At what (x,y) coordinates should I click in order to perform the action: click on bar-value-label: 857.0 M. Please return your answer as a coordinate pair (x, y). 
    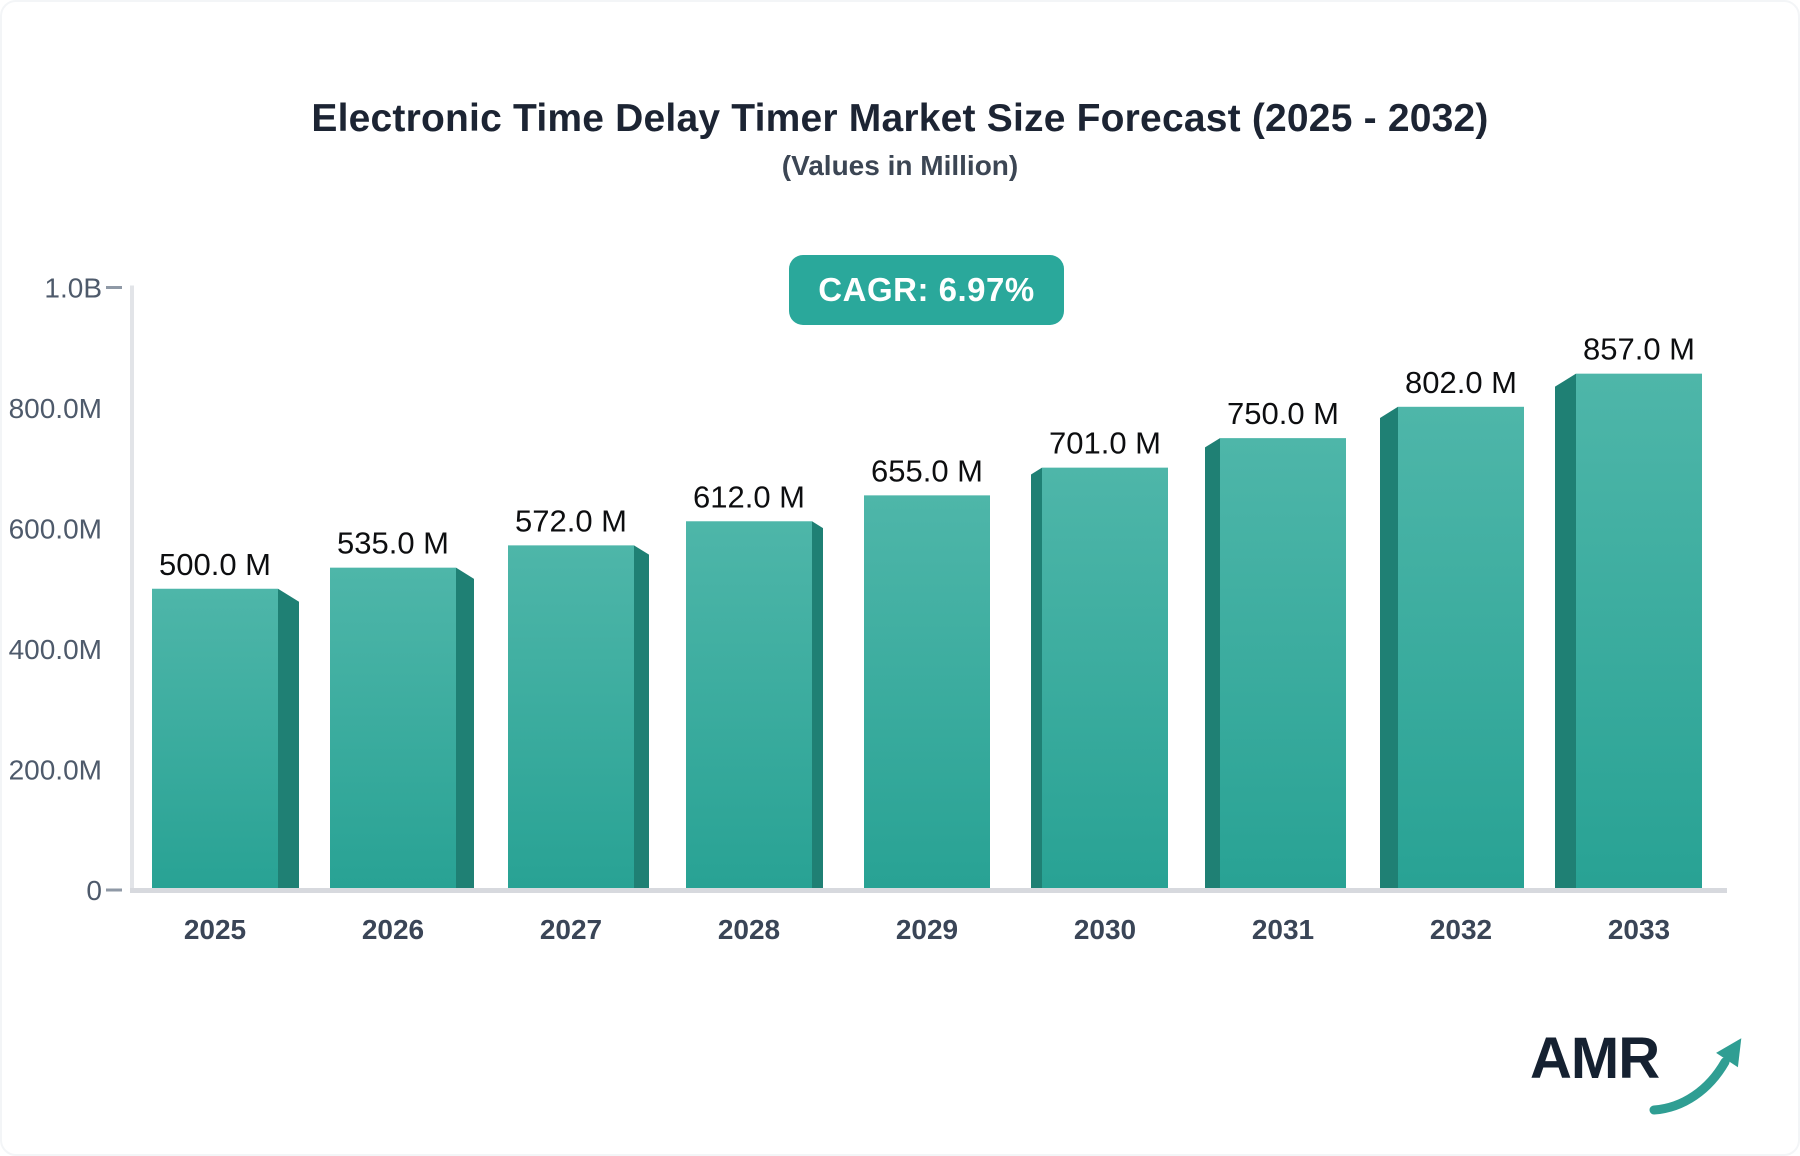
    Looking at the image, I should click on (1639, 349).